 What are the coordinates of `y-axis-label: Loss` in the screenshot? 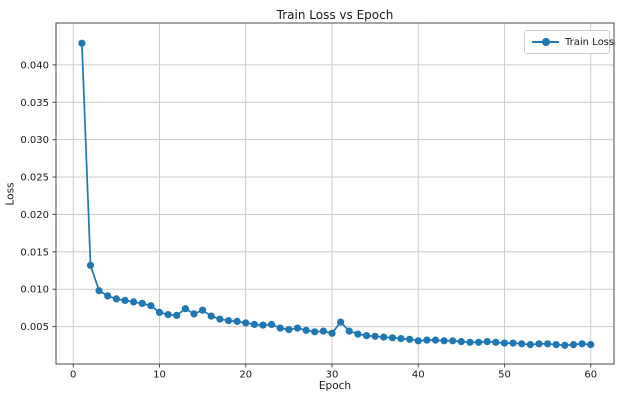 It's located at (11, 193).